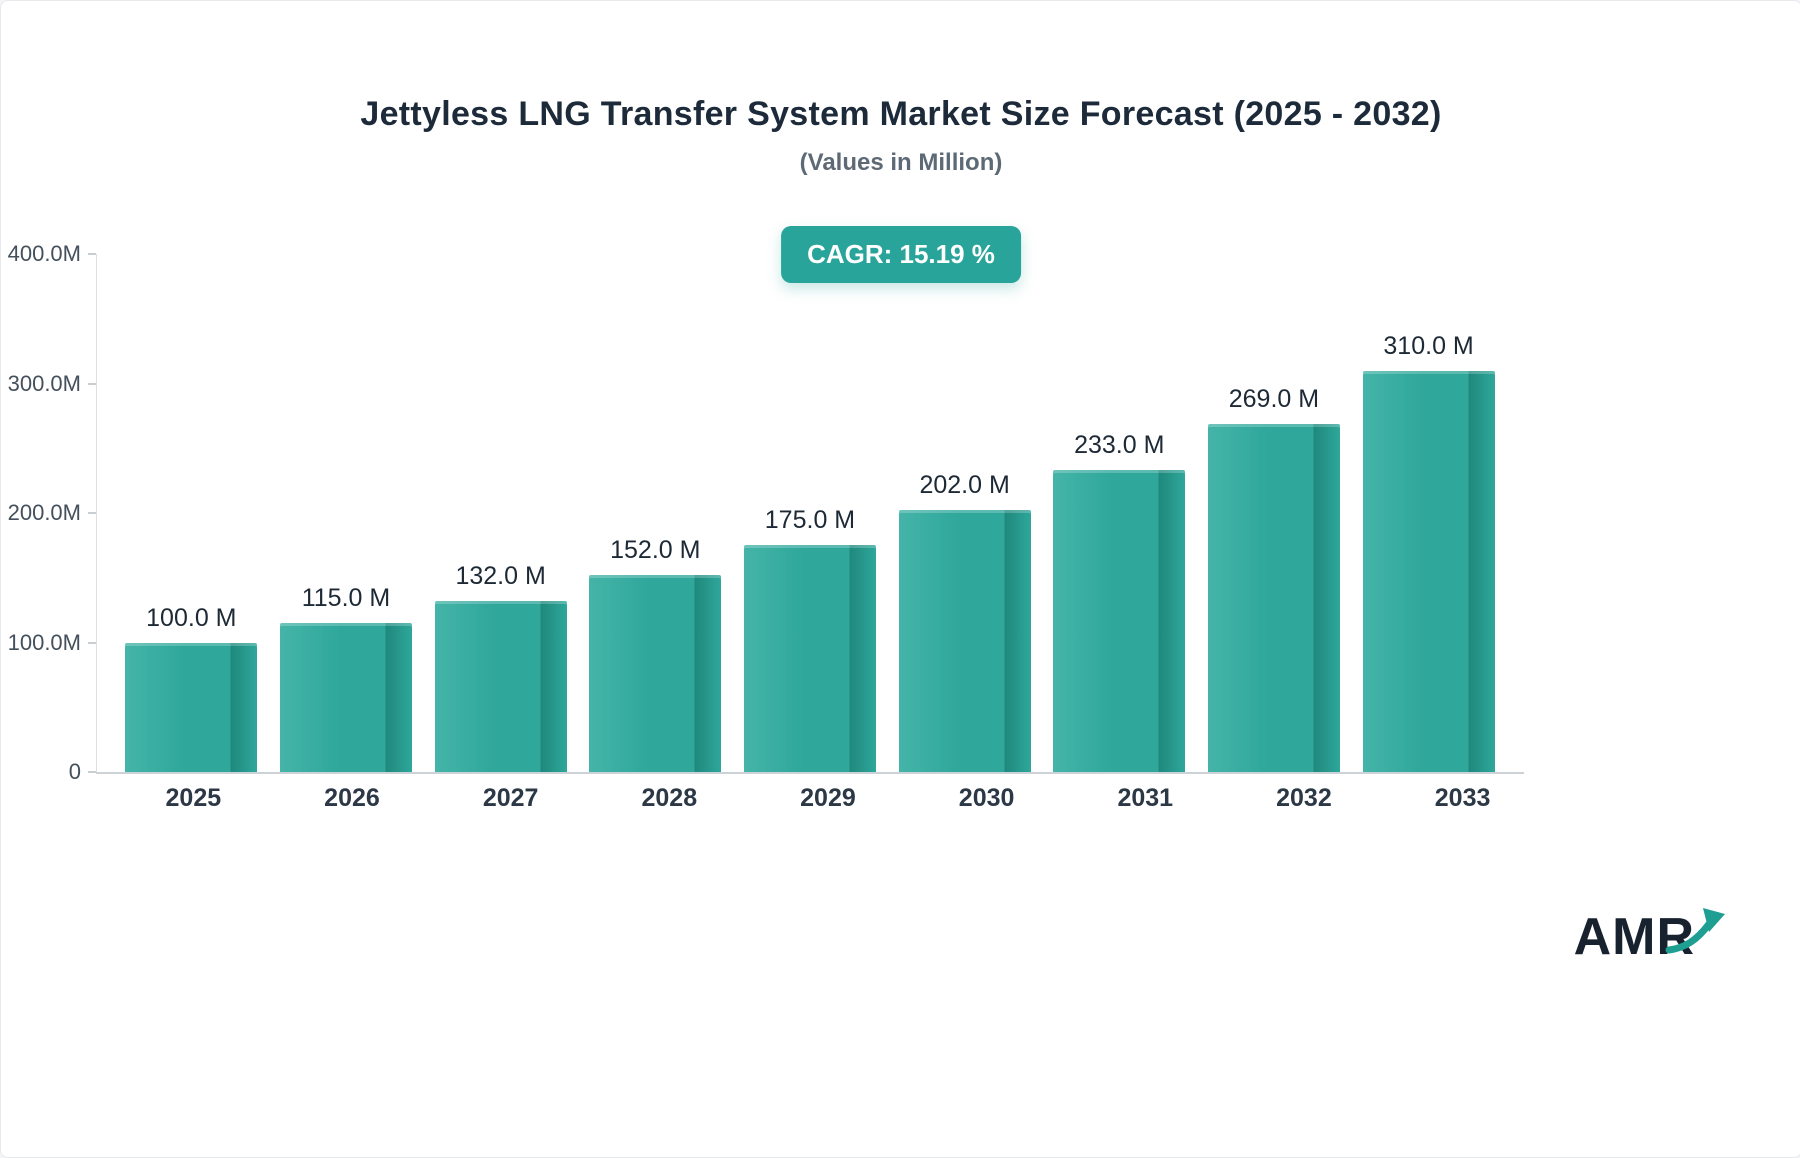 The image size is (1800, 1158). What do you see at coordinates (345, 697) in the screenshot?
I see `bar-2026` at bounding box center [345, 697].